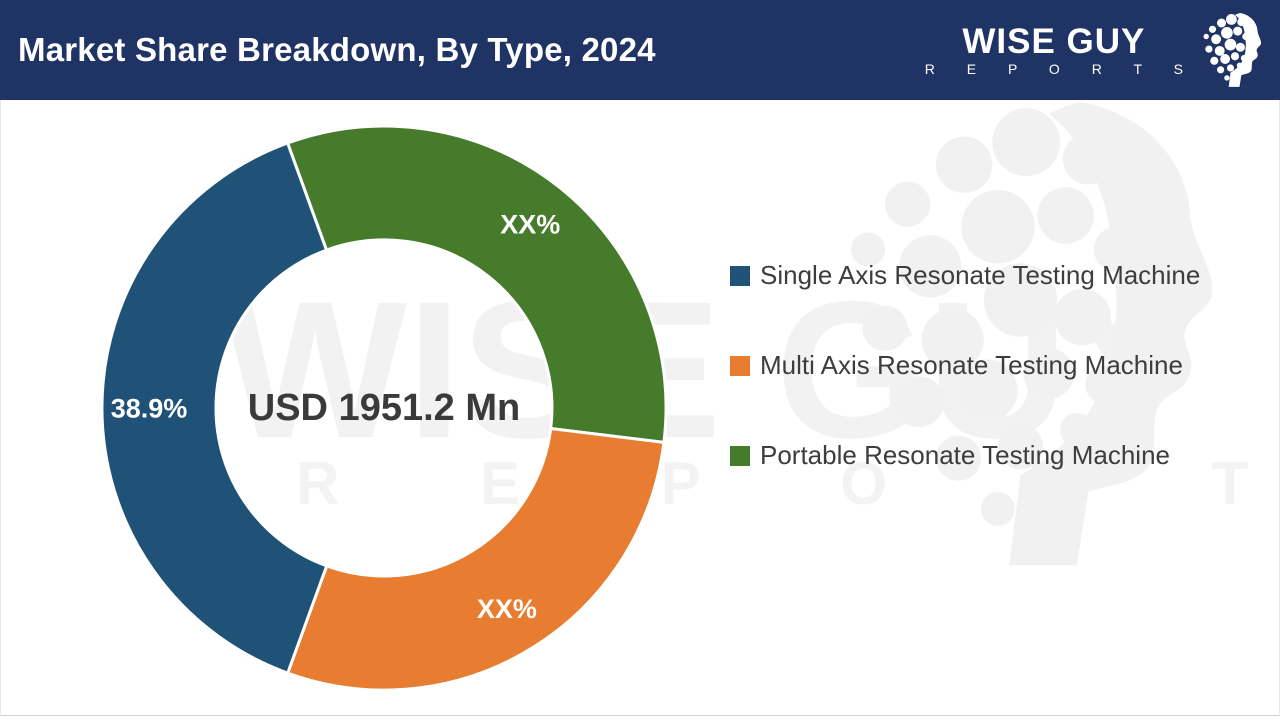 The height and width of the screenshot is (720, 1280). Describe the element at coordinates (980, 275) in the screenshot. I see `legend-label: Single Axis Resonate Testing Machine` at that location.